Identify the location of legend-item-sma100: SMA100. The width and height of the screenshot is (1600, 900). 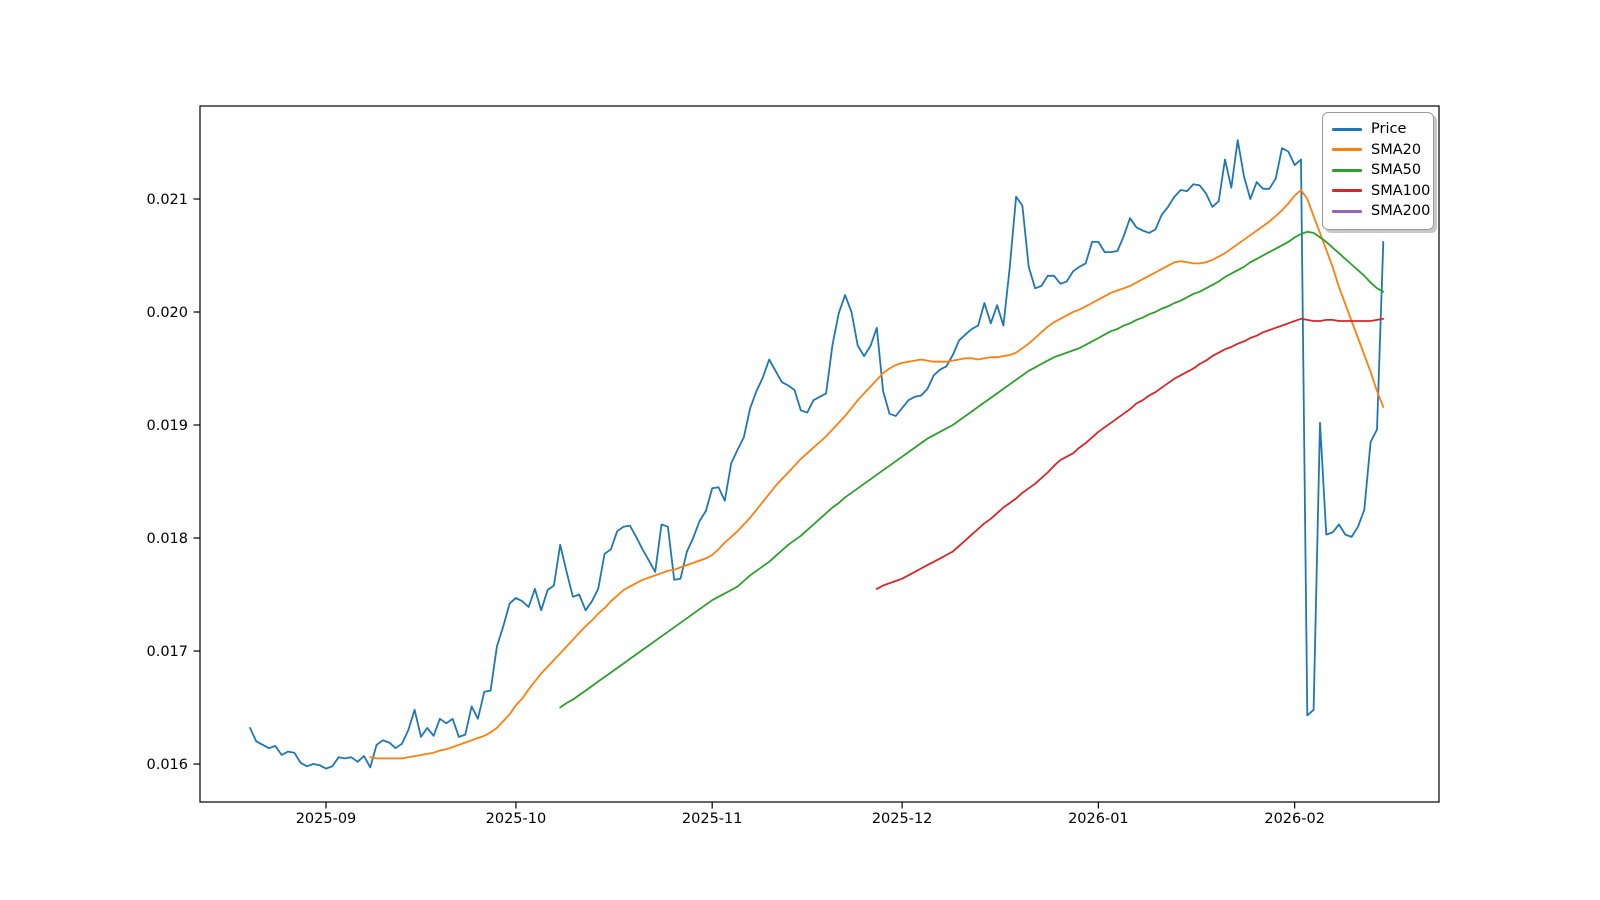
(1381, 191).